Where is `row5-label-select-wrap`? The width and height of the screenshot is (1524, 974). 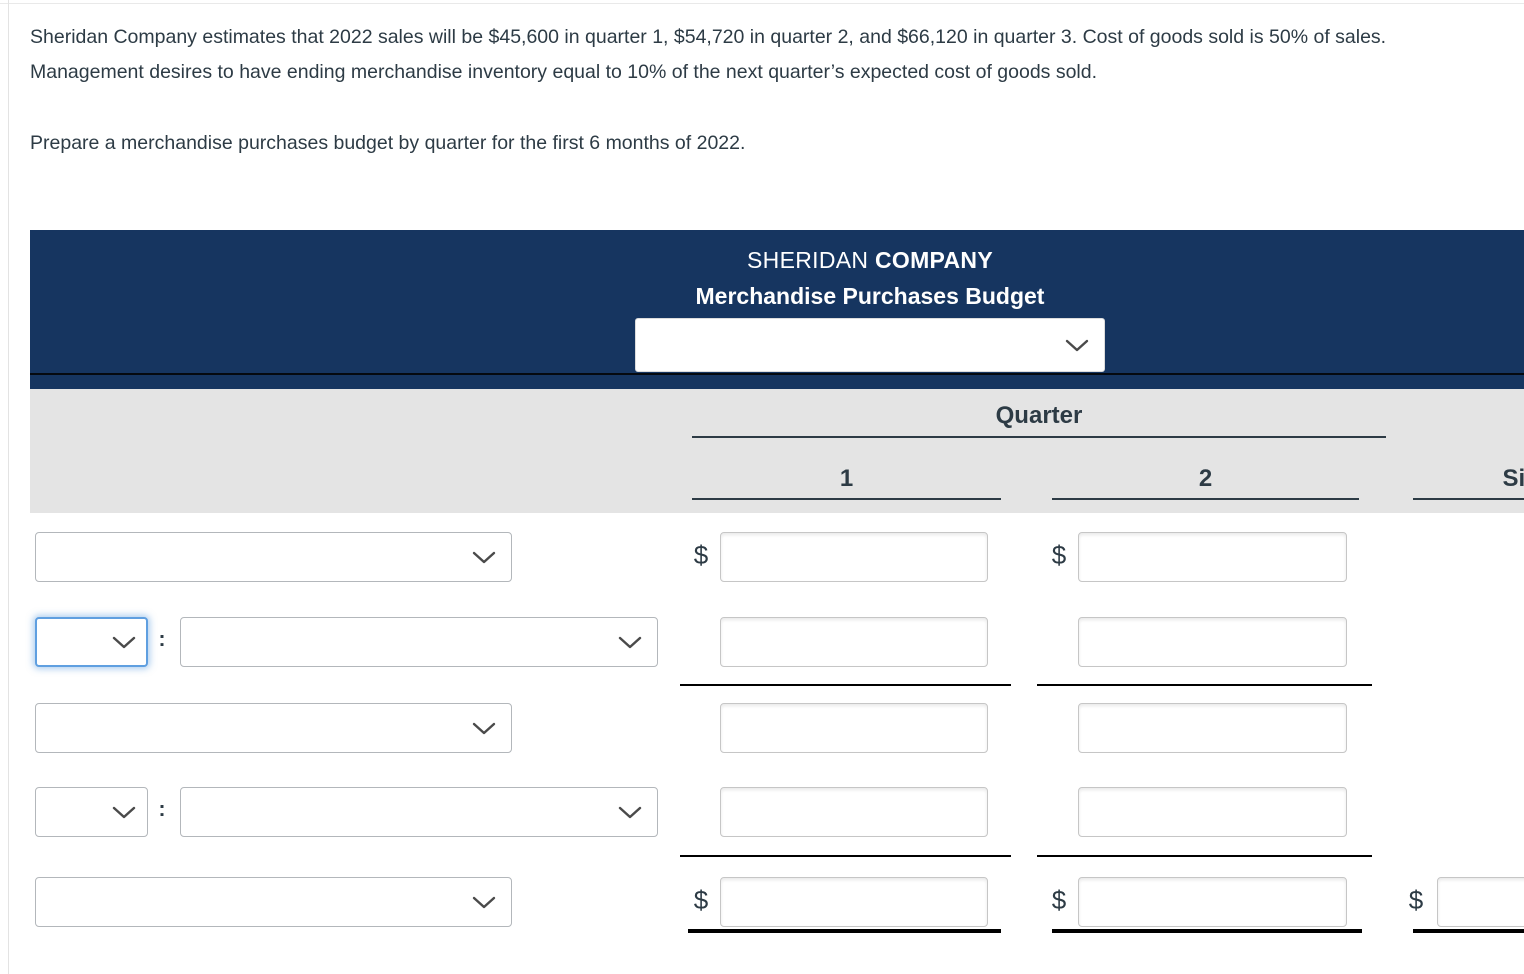
row5-label-select-wrap is located at coordinates (273, 902).